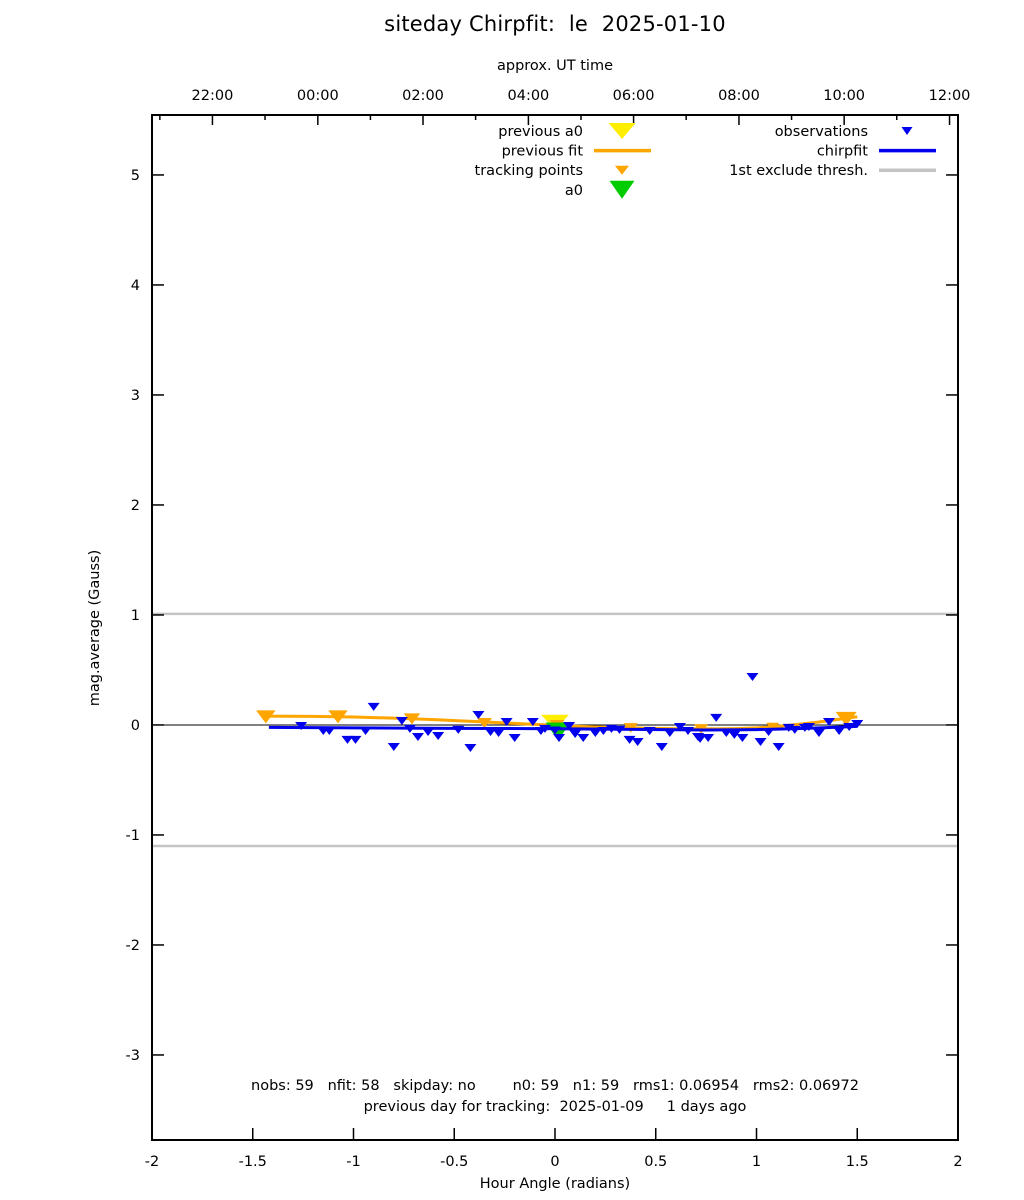 Image resolution: width=1024 pixels, height=1200 pixels. Describe the element at coordinates (555, 66) in the screenshot. I see `top-axis-title: approx. UT time` at that location.